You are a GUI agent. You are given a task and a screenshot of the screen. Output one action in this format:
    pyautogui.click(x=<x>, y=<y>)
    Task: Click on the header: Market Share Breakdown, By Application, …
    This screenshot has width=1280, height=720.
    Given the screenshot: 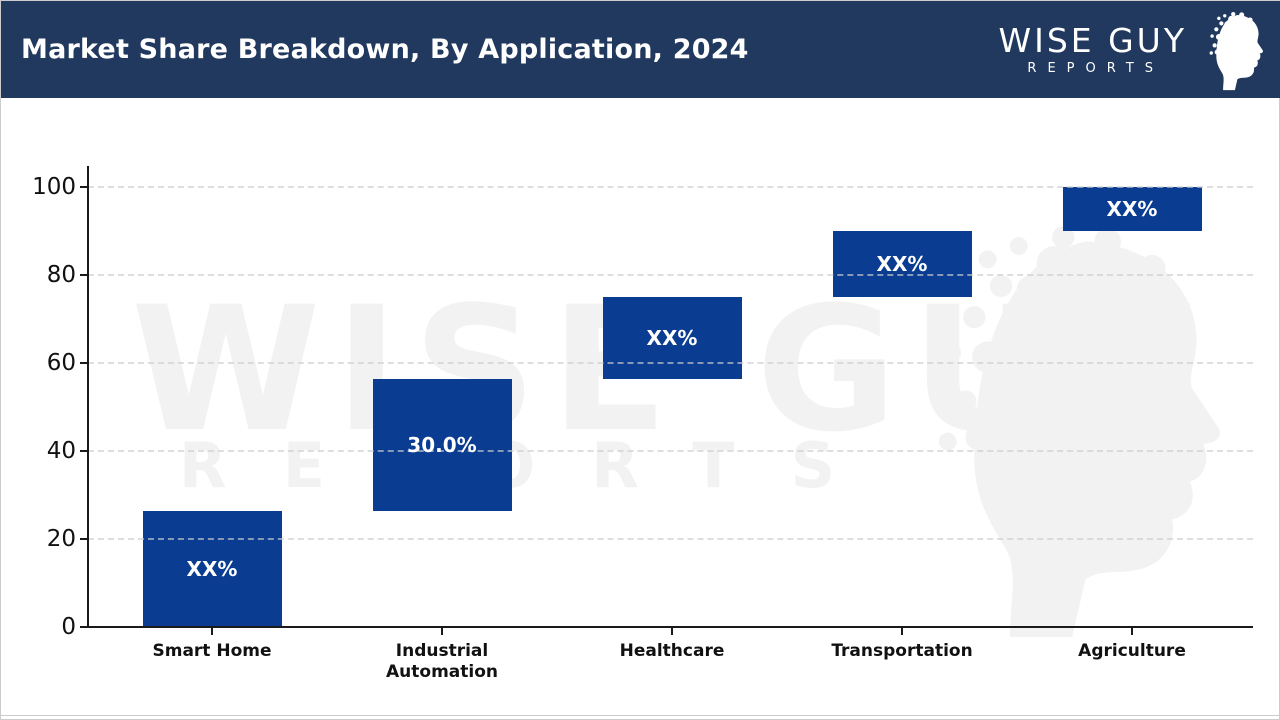 What is the action you would take?
    pyautogui.click(x=640, y=49)
    